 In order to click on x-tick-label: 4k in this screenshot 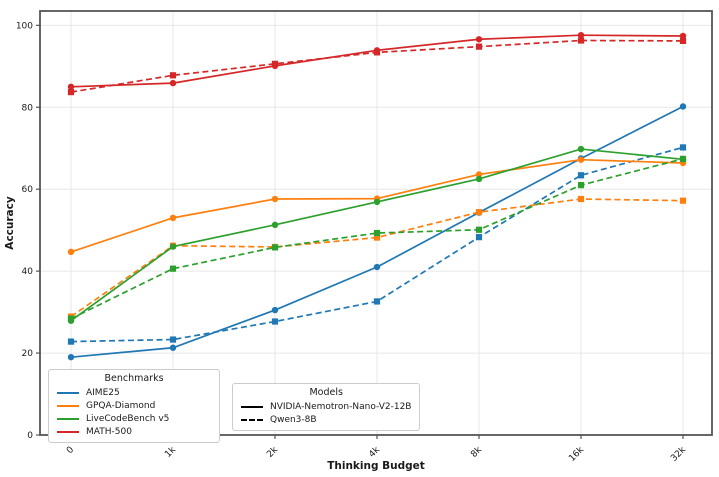, I will do `click(374, 452)`.